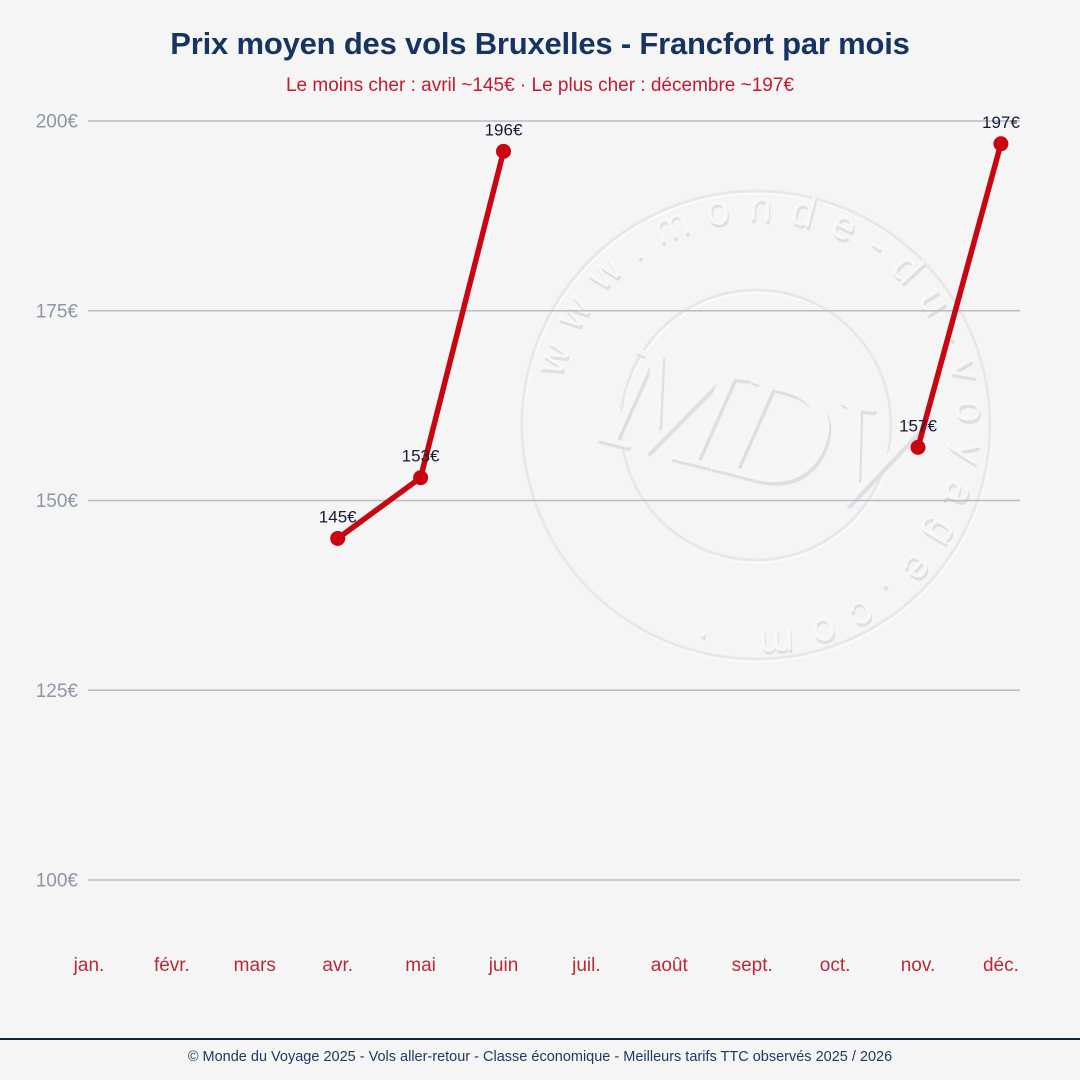 The image size is (1080, 1080). Describe the element at coordinates (172, 965) in the screenshot. I see `x-axis-label: févr.` at that location.